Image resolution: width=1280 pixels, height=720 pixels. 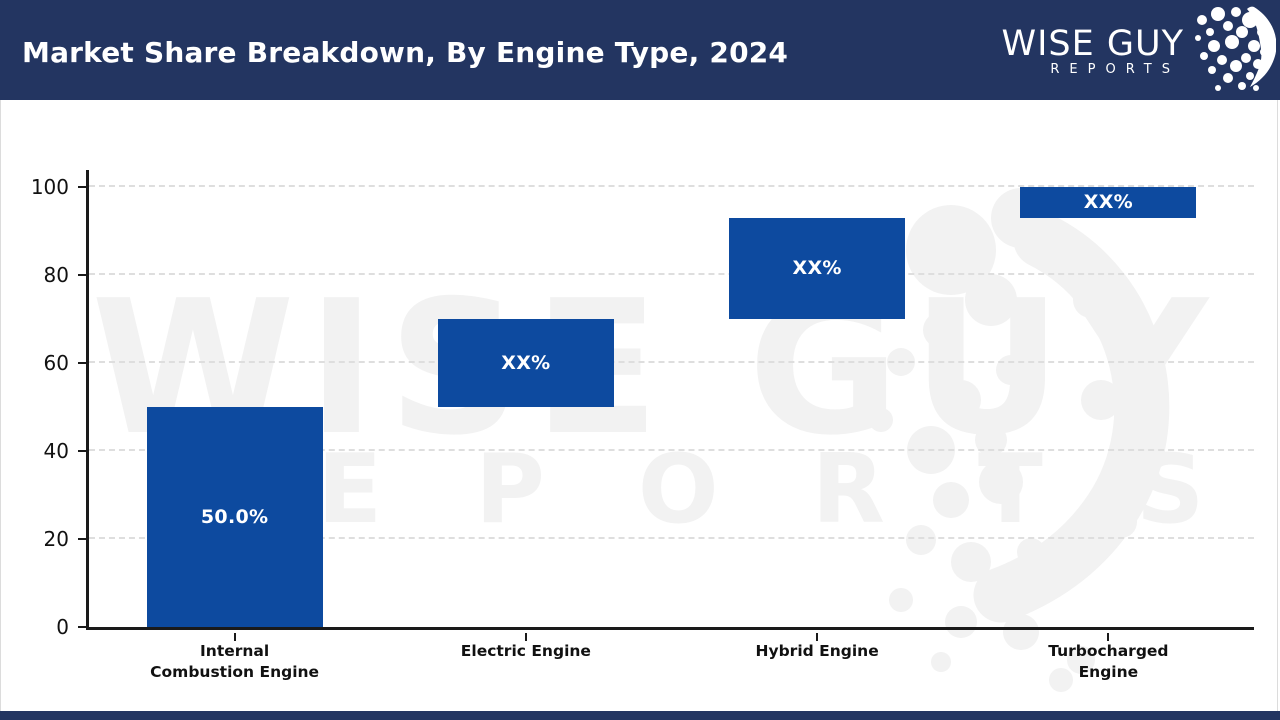 I want to click on wiseguy-logo: WISE GUY REPORTS, so click(x=1138, y=50).